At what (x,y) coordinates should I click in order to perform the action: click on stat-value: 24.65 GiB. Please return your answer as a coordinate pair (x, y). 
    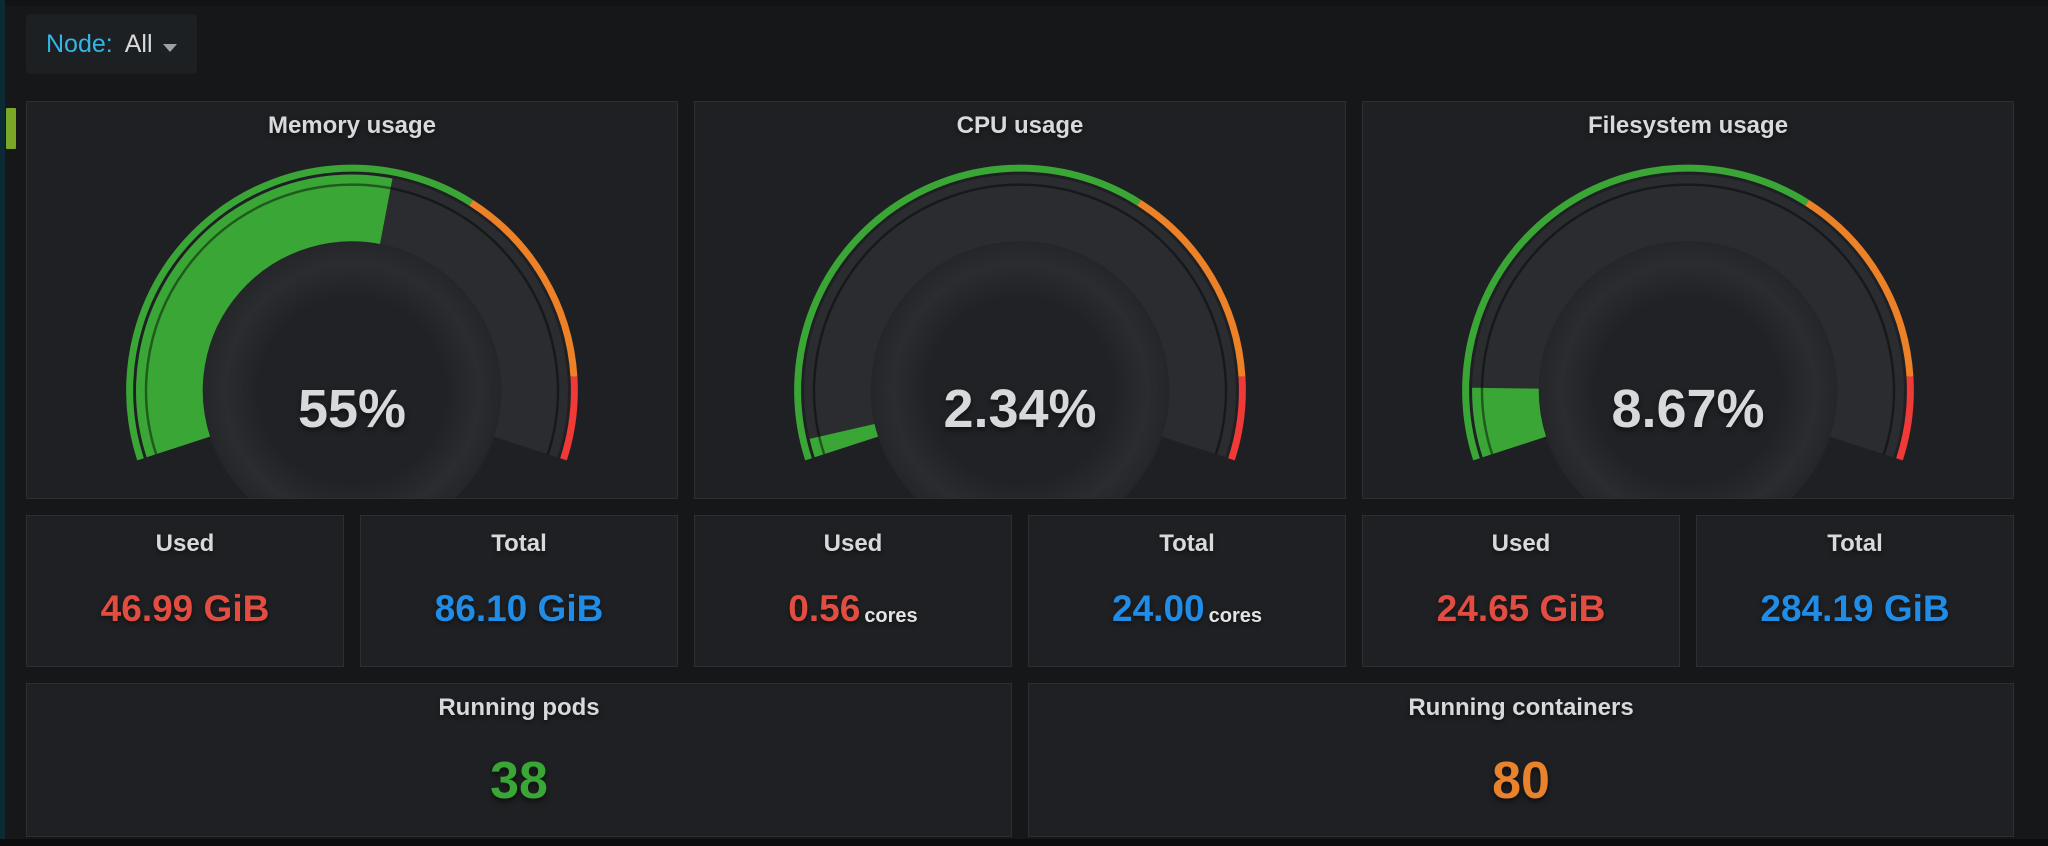
    Looking at the image, I should click on (1521, 608).